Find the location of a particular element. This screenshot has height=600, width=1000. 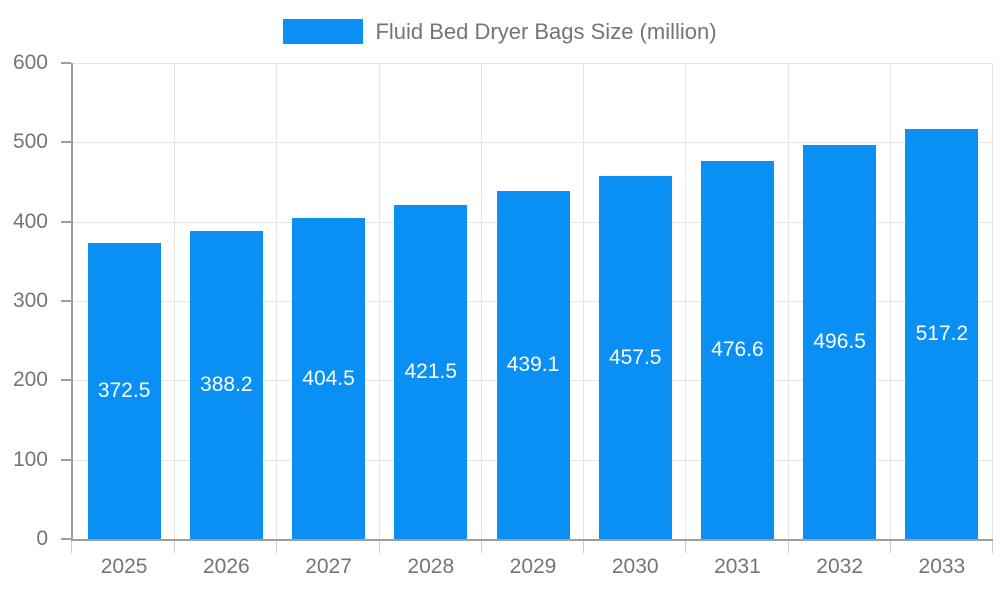

bar-2025 is located at coordinates (124, 391).